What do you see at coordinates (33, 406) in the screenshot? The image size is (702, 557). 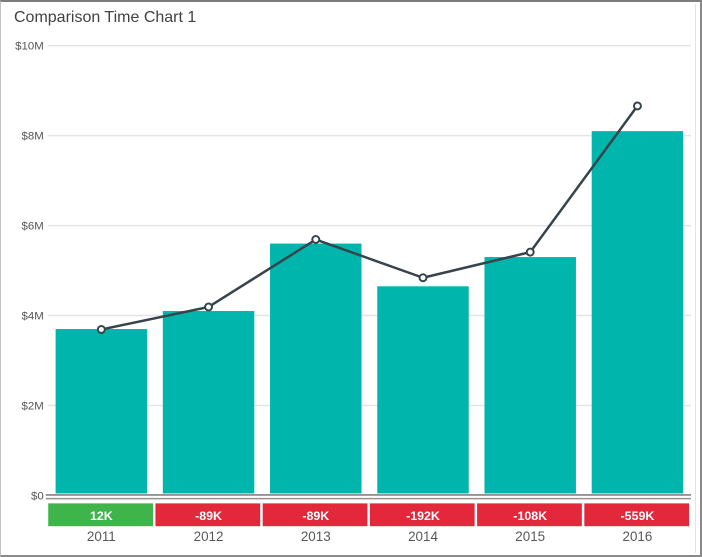 I see `y-tick-label: $2M` at bounding box center [33, 406].